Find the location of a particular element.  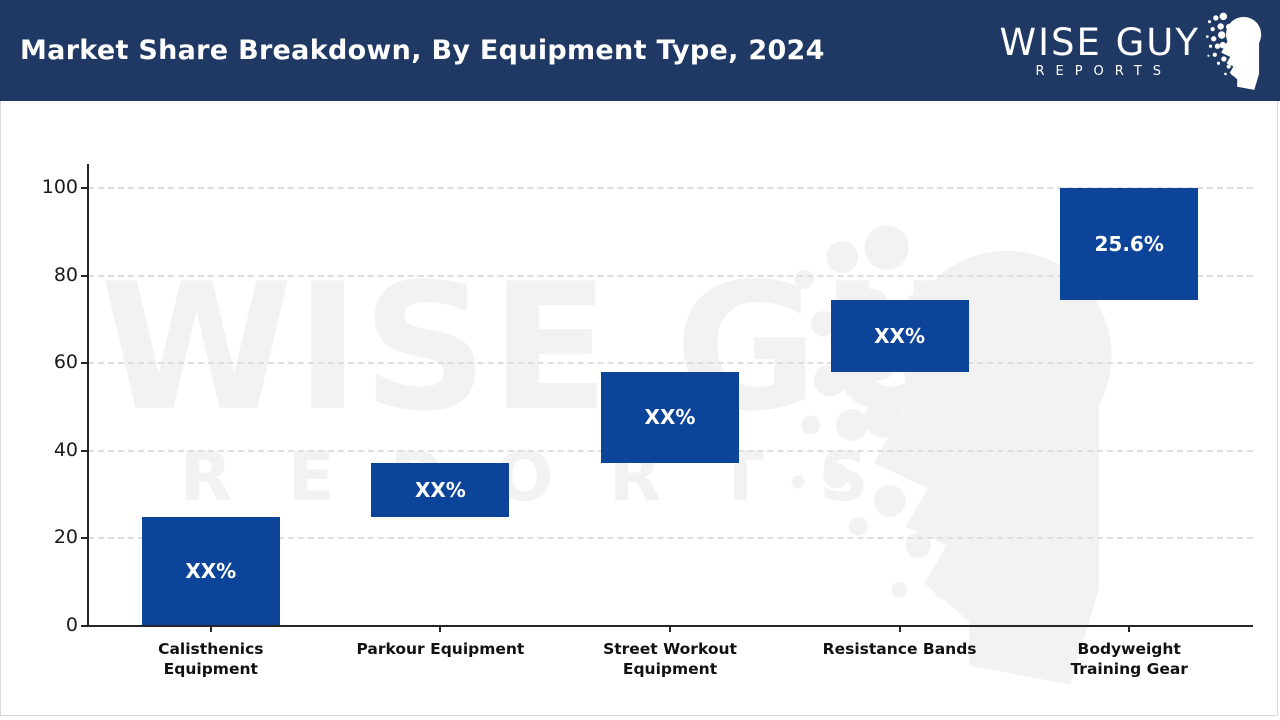

bar: 25.6% is located at coordinates (1129, 244).